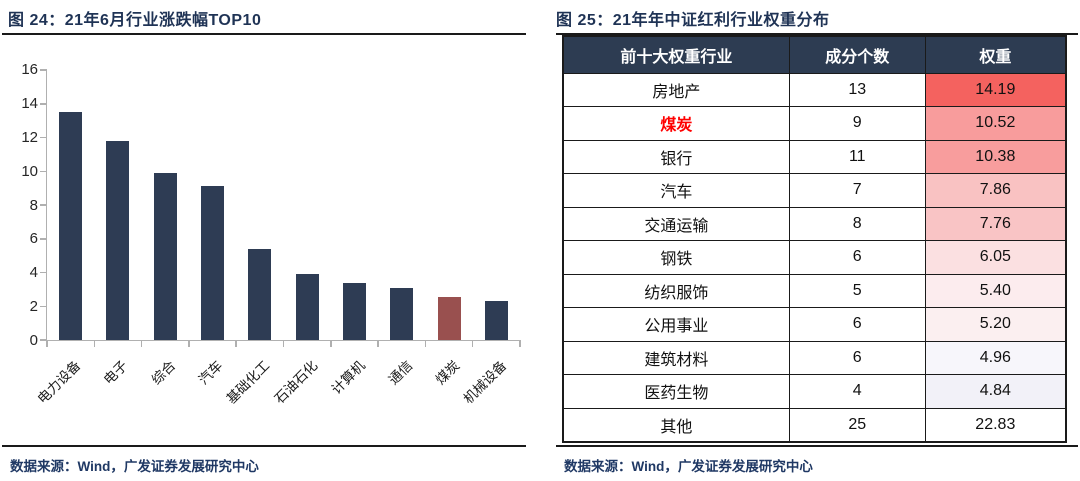 The height and width of the screenshot is (481, 1080). I want to click on y-tick-label: 12, so click(29, 137).